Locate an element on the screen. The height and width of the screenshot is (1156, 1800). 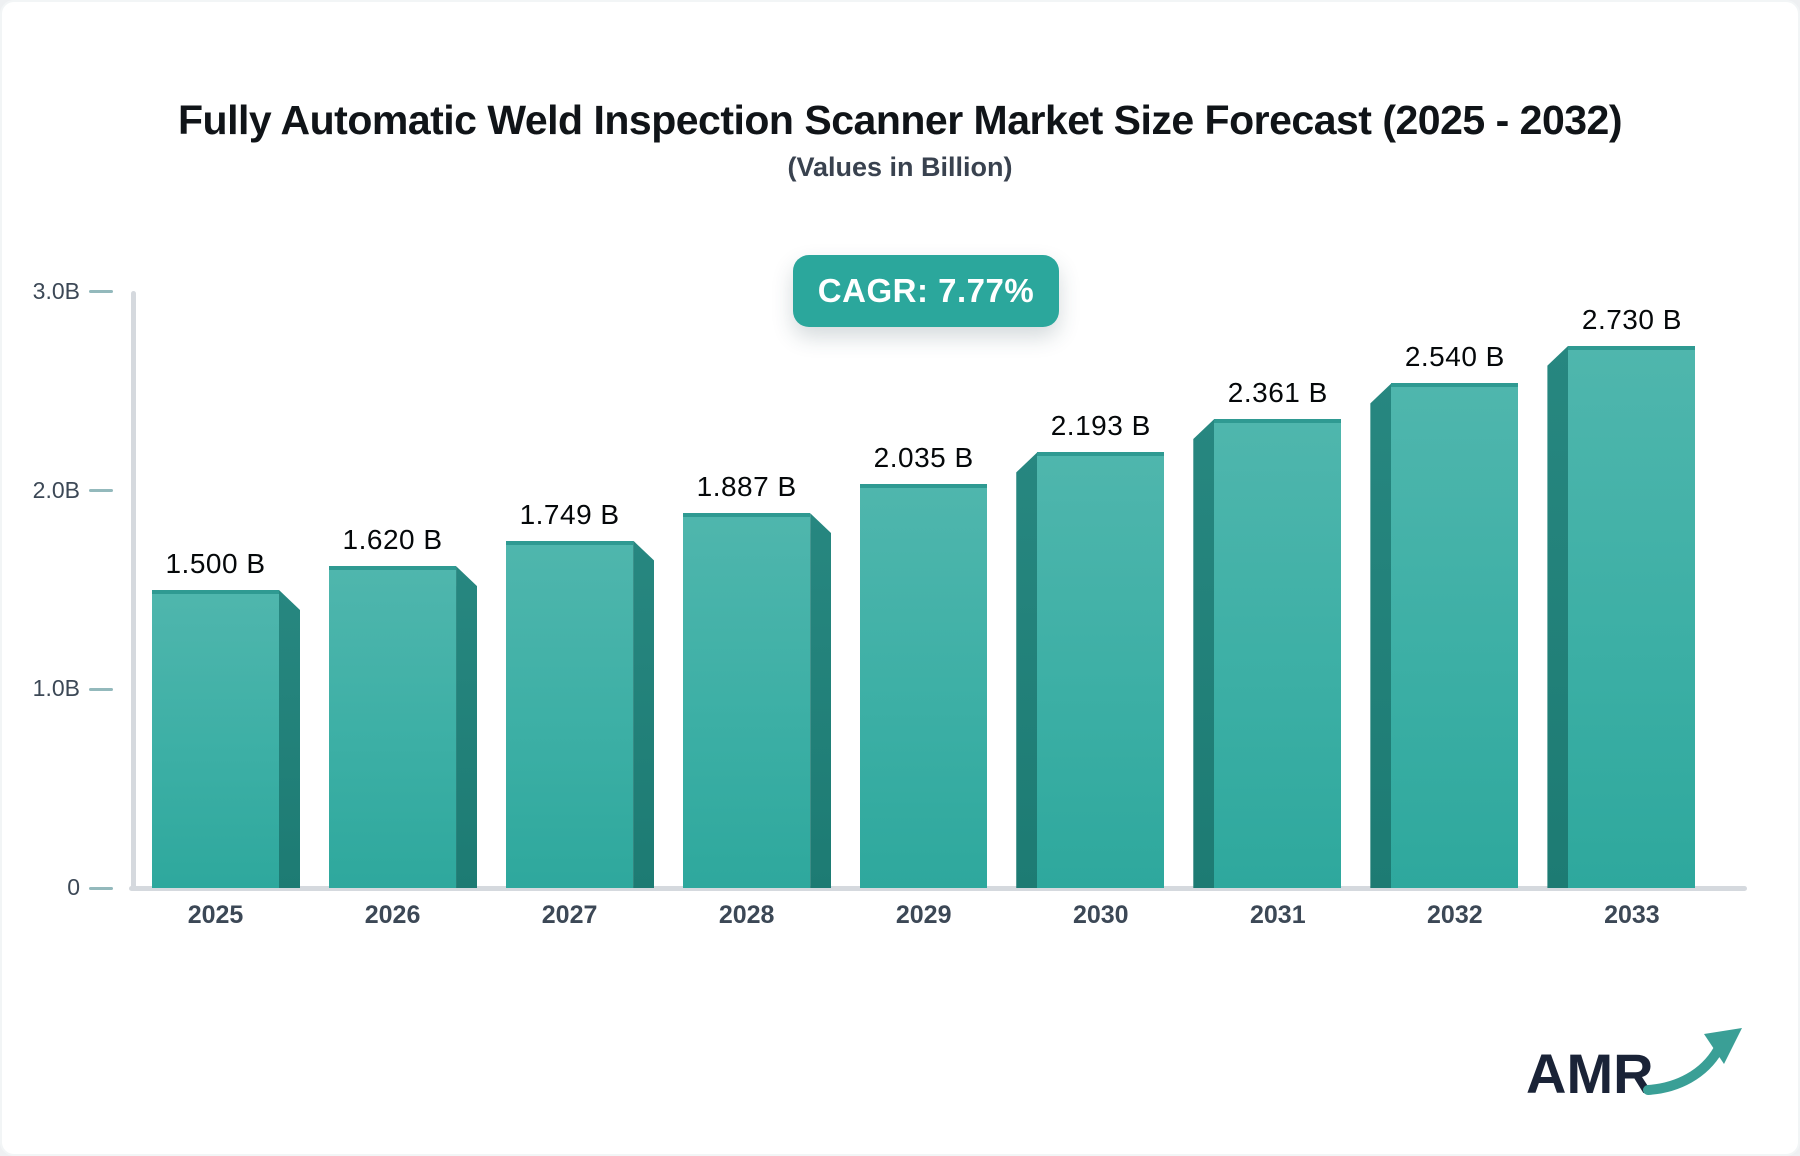
bar-value-label: 2.193 B is located at coordinates (1100, 426).